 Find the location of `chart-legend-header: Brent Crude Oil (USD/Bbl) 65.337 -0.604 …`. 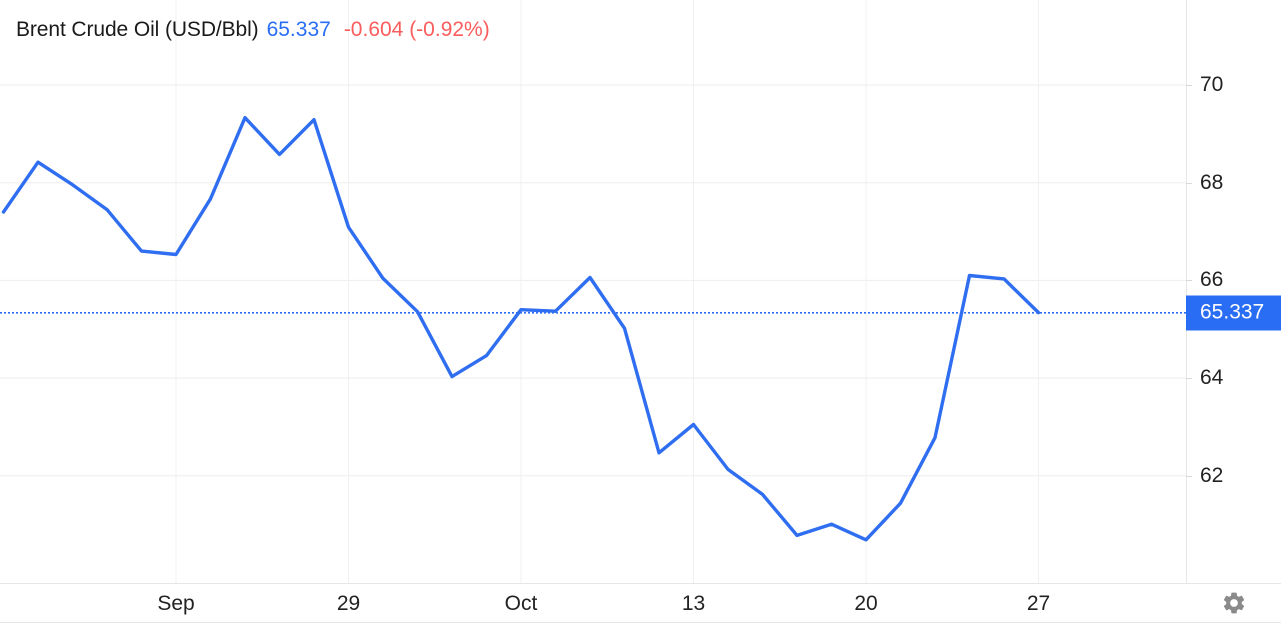

chart-legend-header: Brent Crude Oil (USD/Bbl) 65.337 -0.604 … is located at coordinates (253, 33).